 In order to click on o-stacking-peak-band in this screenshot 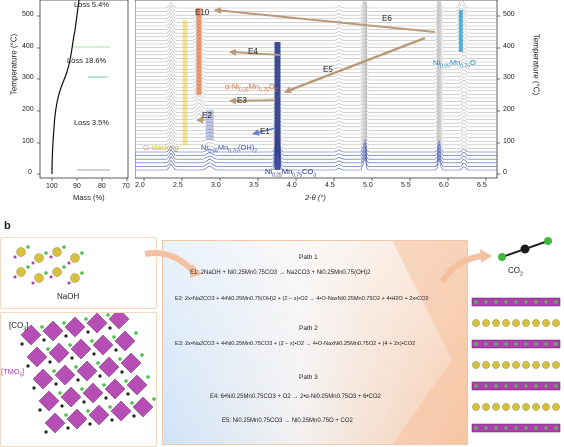, I will do `click(185, 82)`.